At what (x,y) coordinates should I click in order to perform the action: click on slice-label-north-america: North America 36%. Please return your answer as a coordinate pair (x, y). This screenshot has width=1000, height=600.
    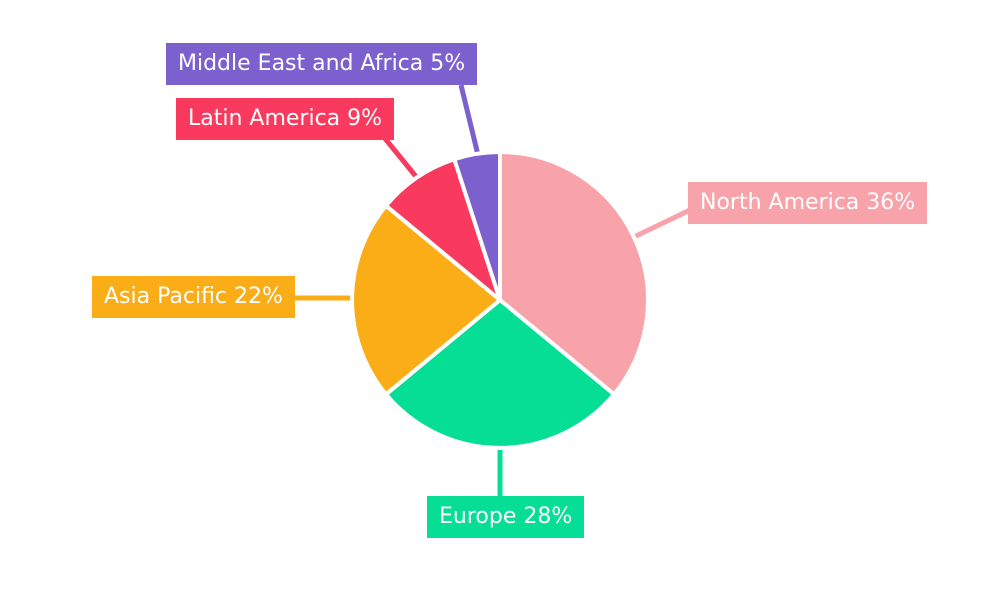
    Looking at the image, I should click on (808, 203).